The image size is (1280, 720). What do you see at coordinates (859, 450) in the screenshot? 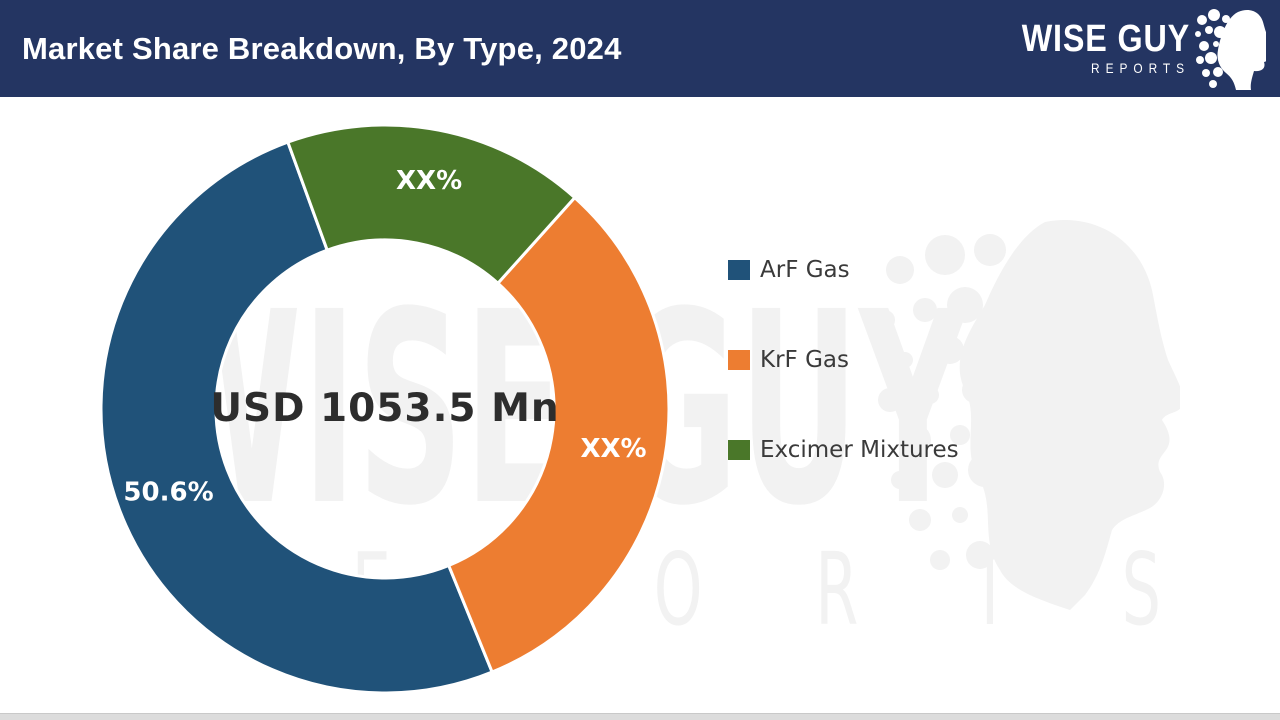
I see `legend-label: Excimer Mixtures` at bounding box center [859, 450].